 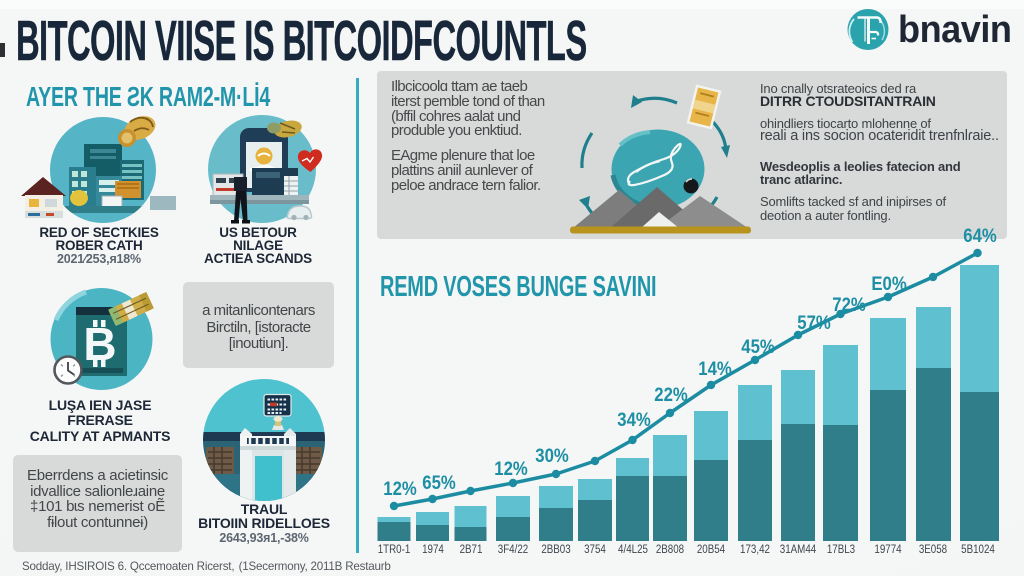 I want to click on svg-text: B, so click(x=99, y=344).